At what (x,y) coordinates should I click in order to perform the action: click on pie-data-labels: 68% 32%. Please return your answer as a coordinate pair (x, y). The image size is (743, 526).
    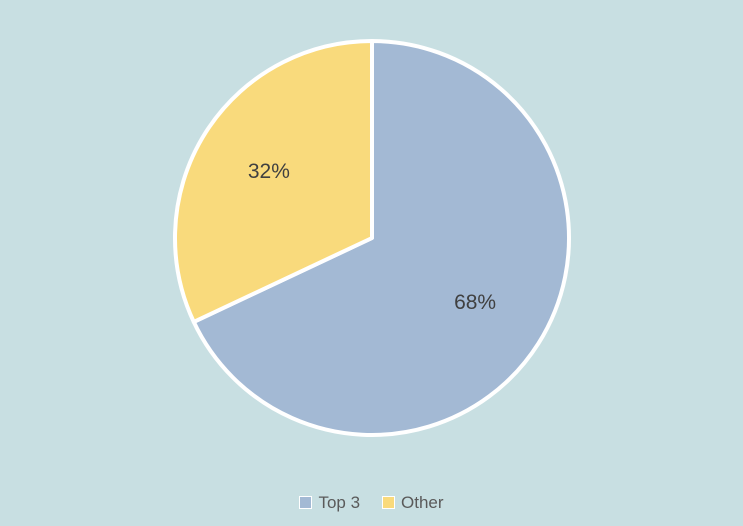
    Looking at the image, I should click on (372, 237).